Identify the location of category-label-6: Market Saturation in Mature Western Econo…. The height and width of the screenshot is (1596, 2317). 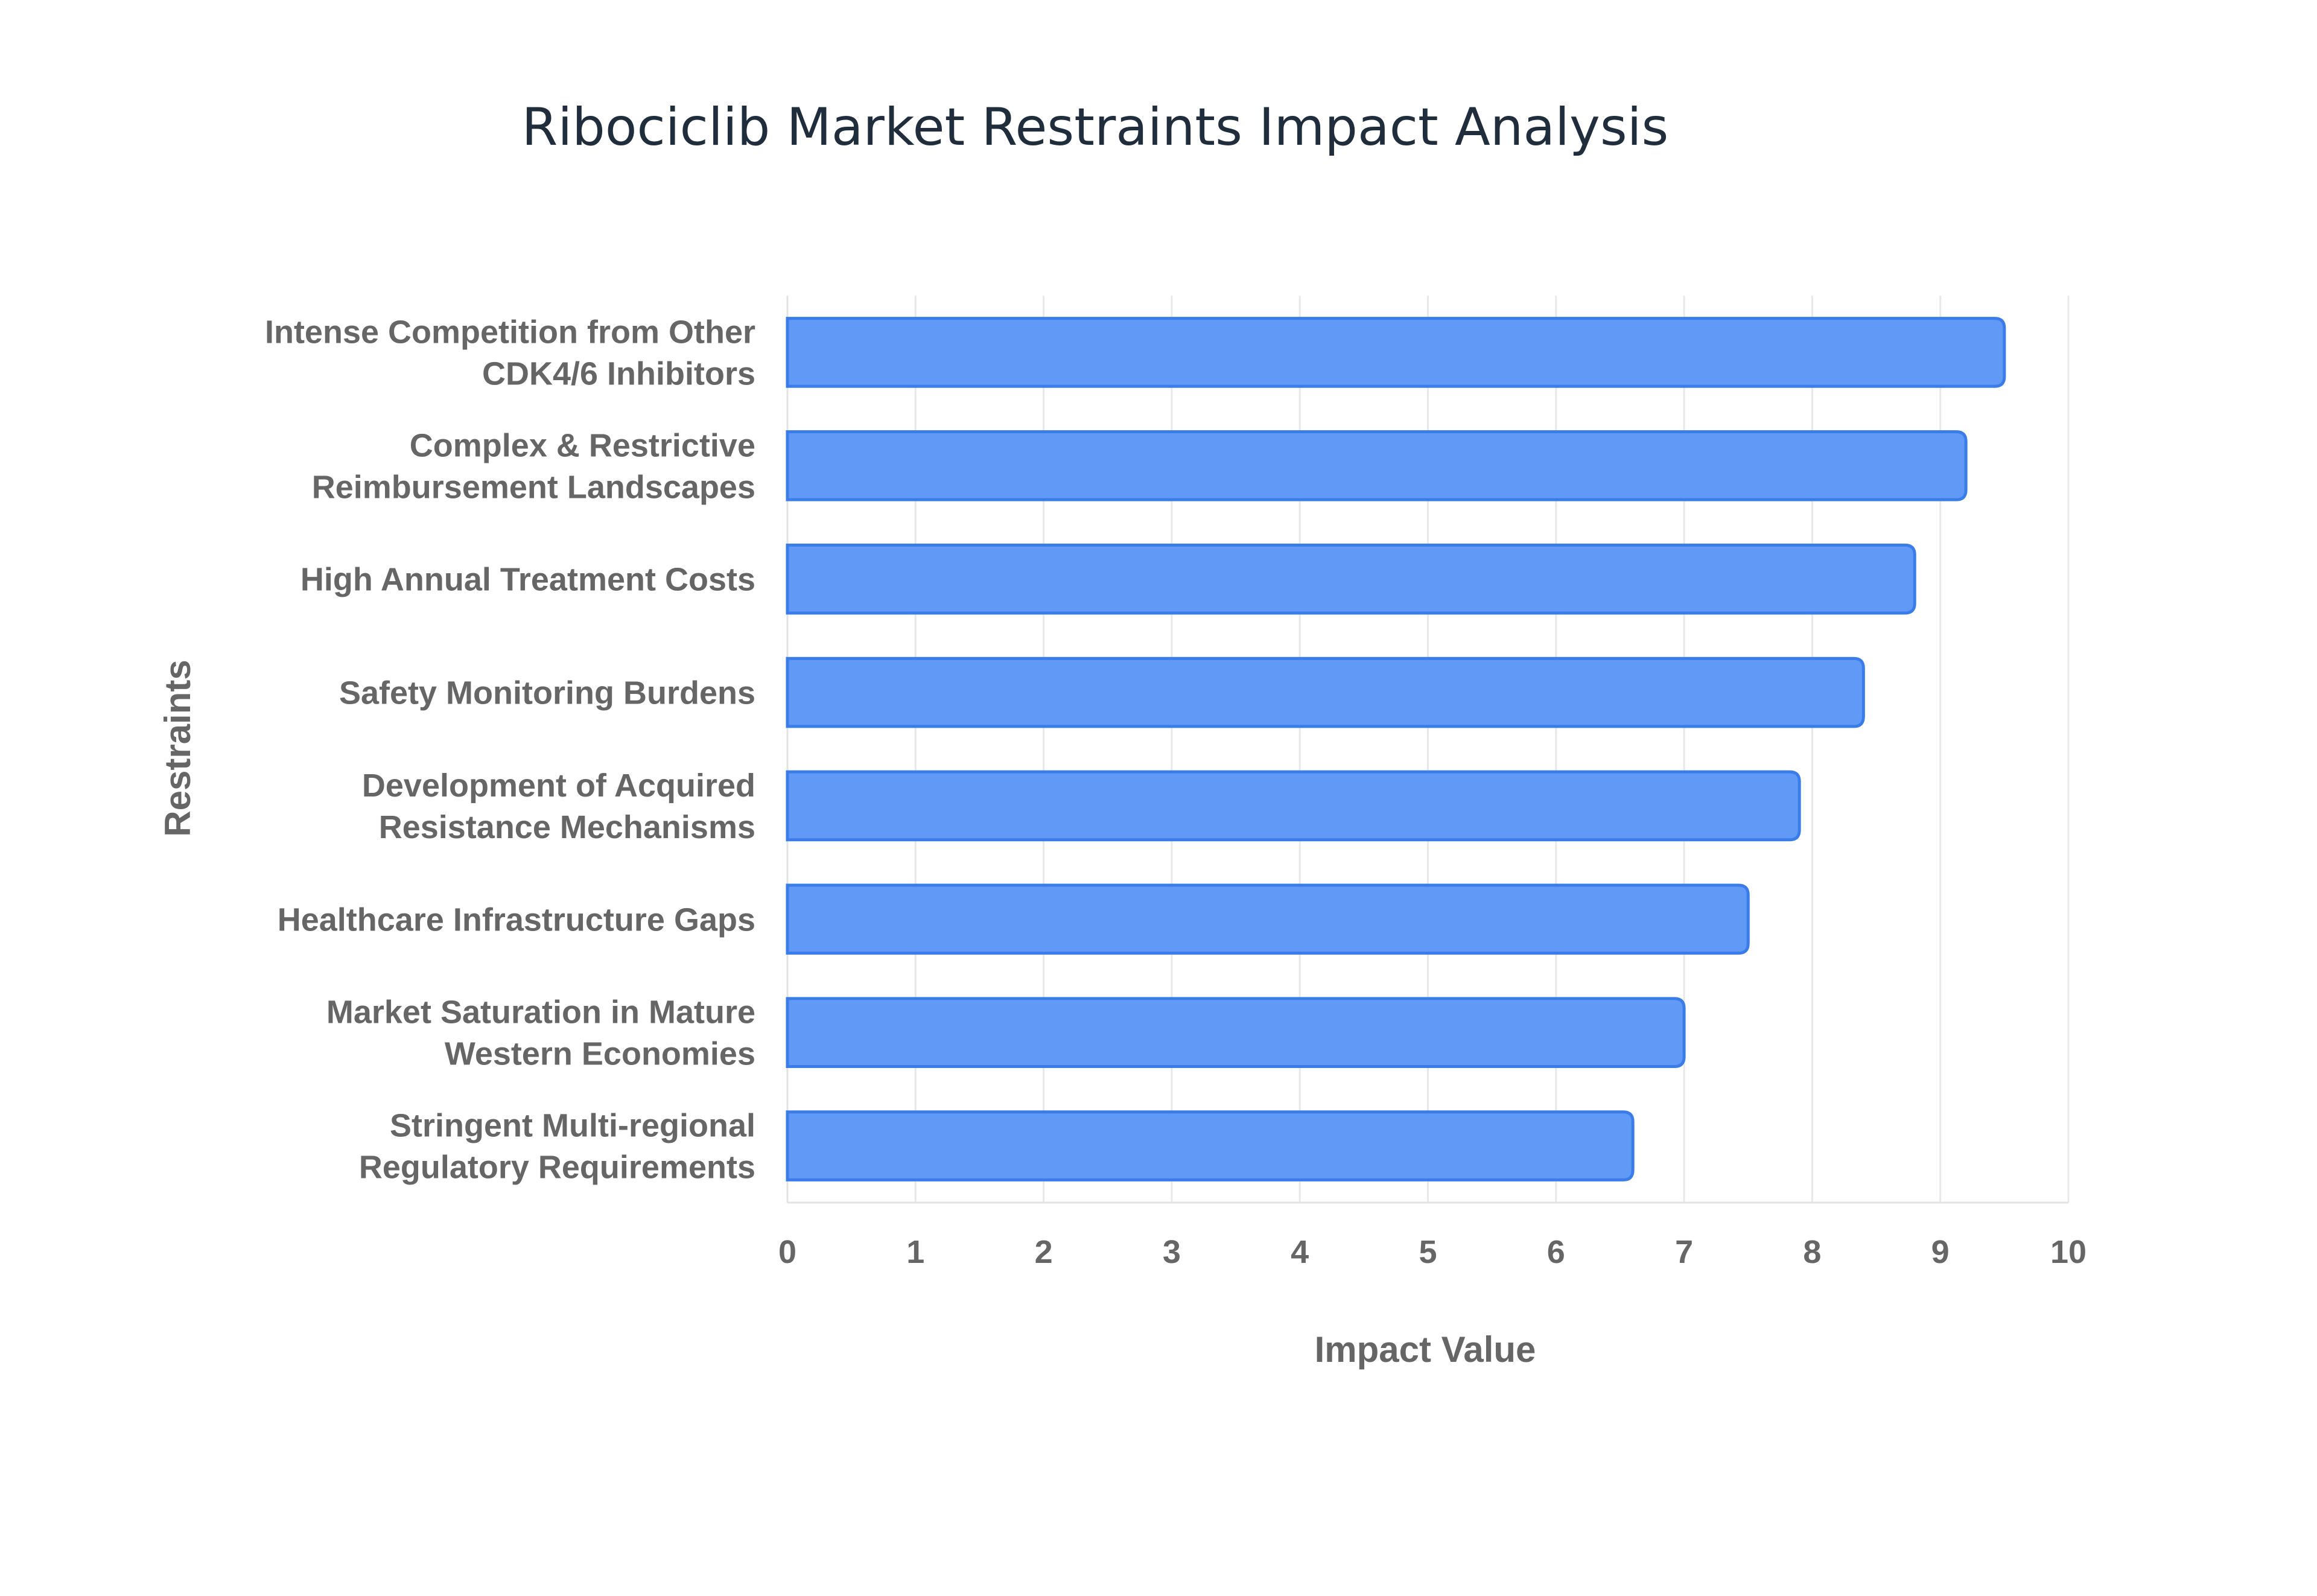
(540, 1033).